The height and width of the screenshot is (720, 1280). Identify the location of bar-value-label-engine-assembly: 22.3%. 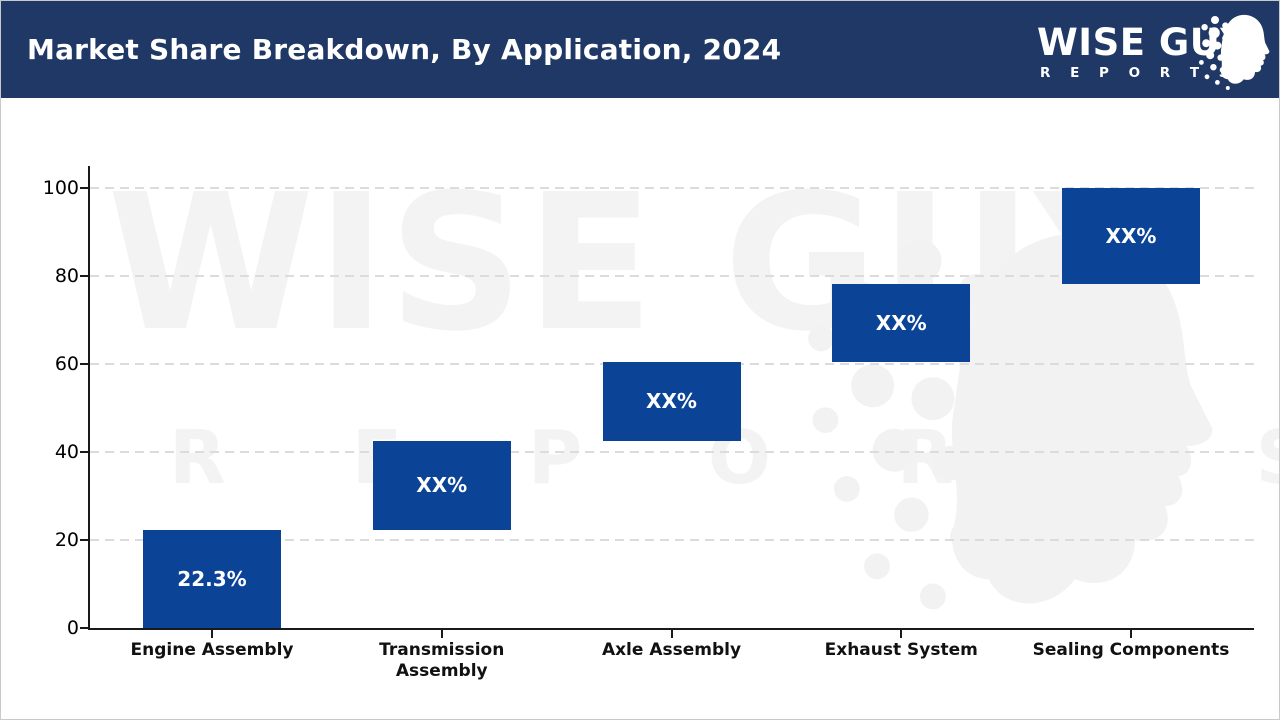
(212, 578).